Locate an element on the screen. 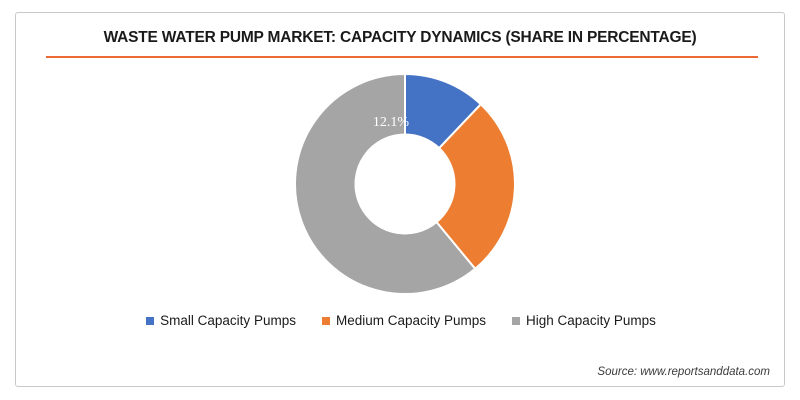 The image size is (800, 400). legend-item-small-capacity-pumps: Small Capacity Pumps is located at coordinates (221, 320).